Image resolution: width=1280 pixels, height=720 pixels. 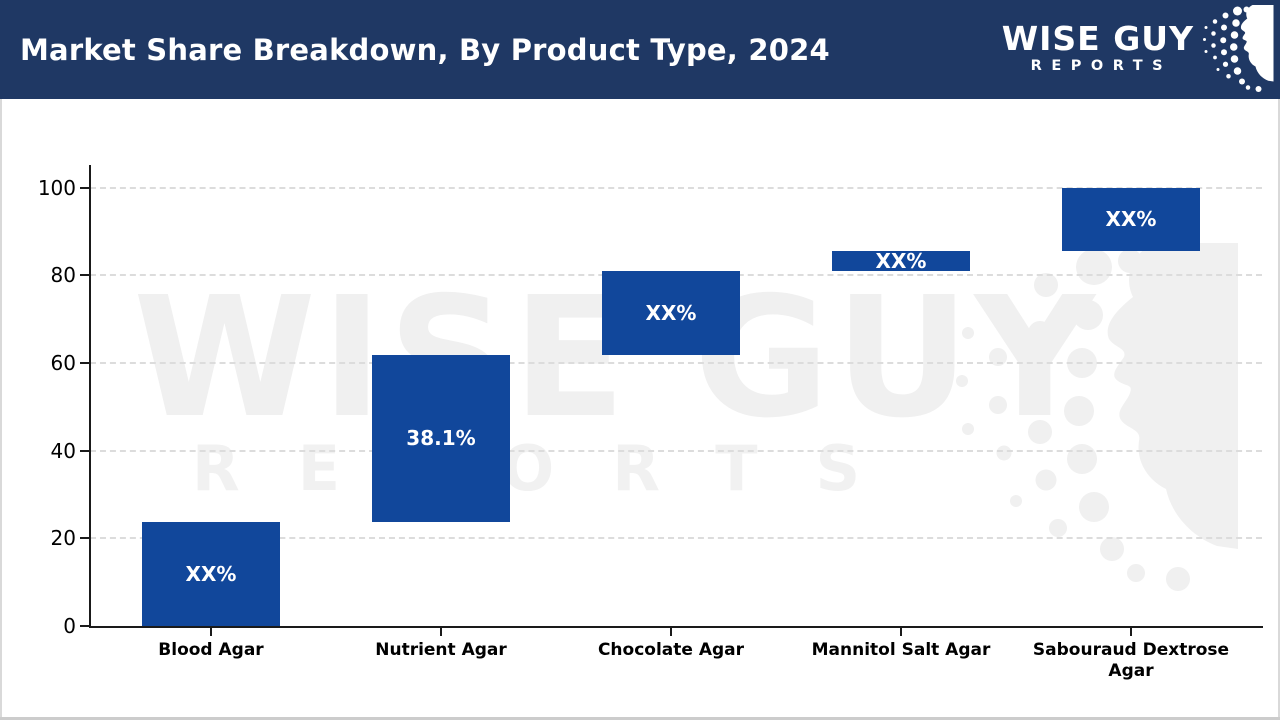 I want to click on bar-nutrient-agar: 38.1%, so click(x=441, y=438).